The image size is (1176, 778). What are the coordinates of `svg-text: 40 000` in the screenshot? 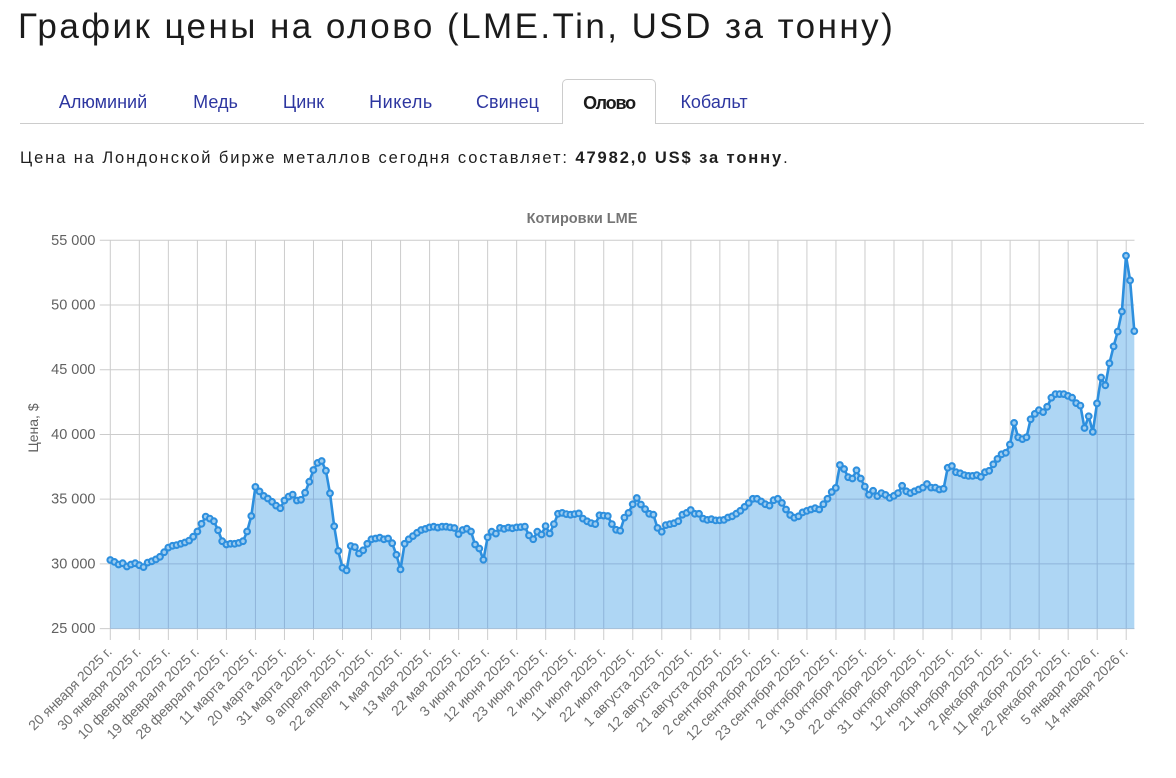 It's located at (73, 435).